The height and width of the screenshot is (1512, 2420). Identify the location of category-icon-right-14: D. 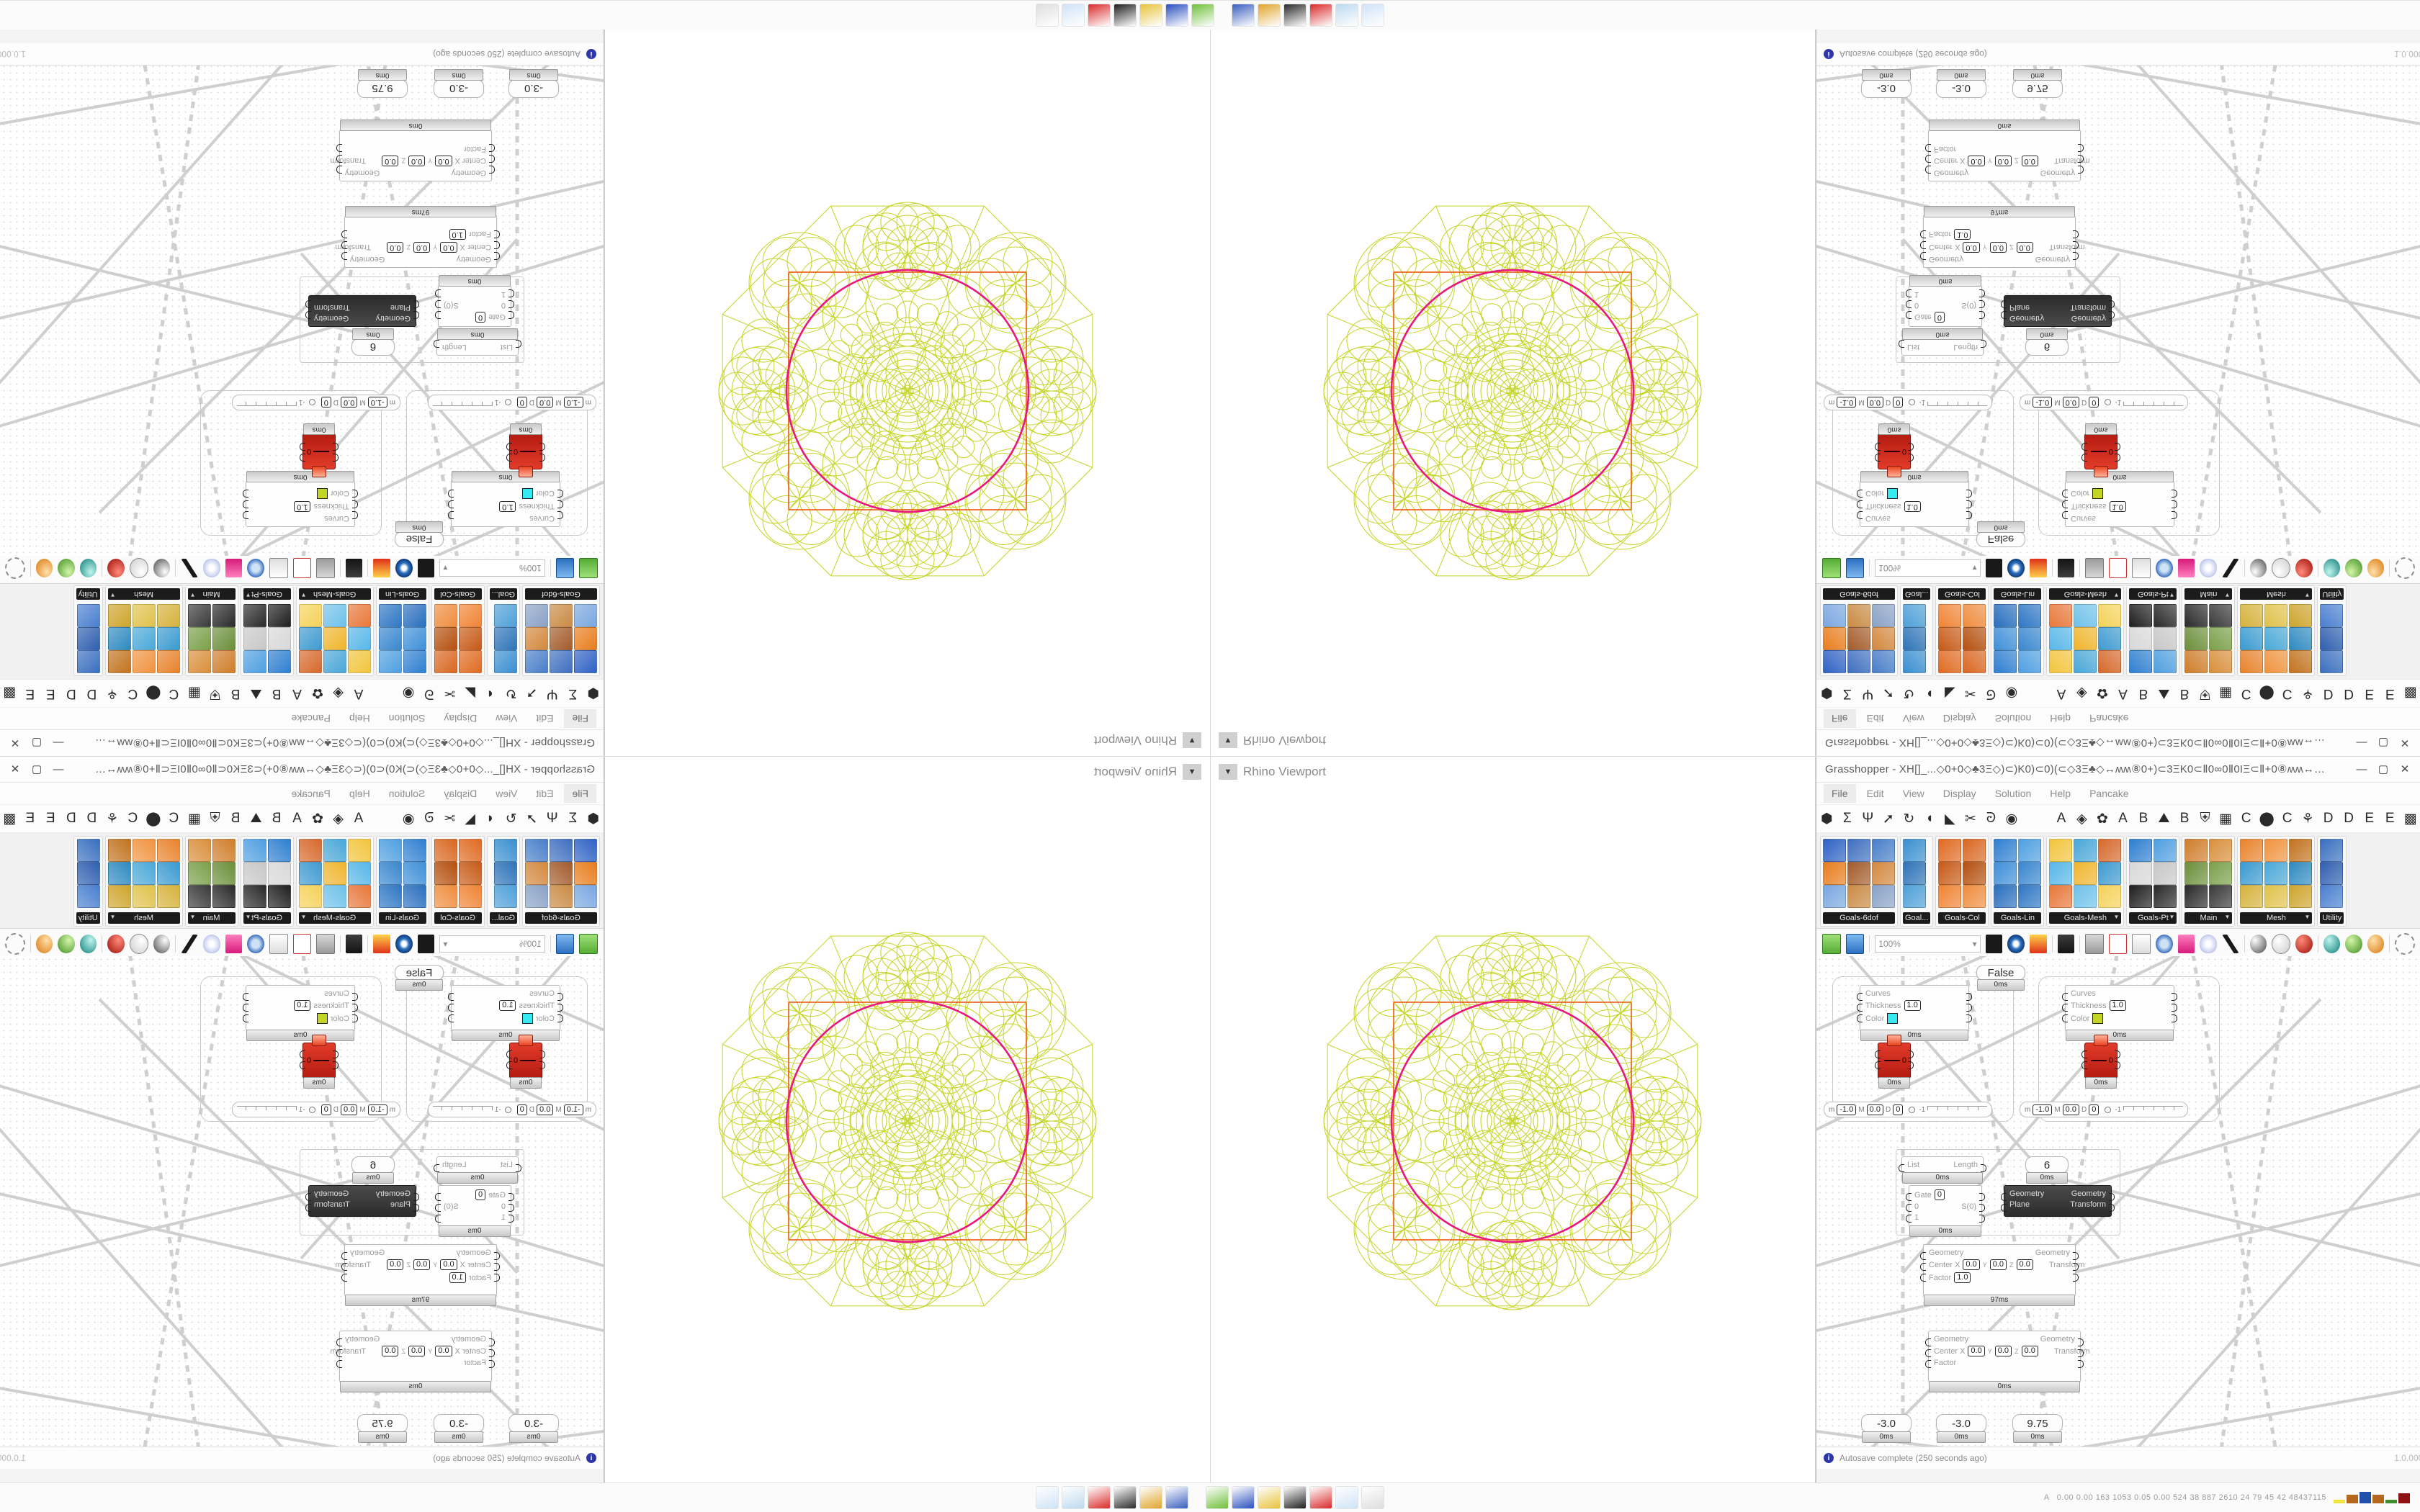
(2349, 818).